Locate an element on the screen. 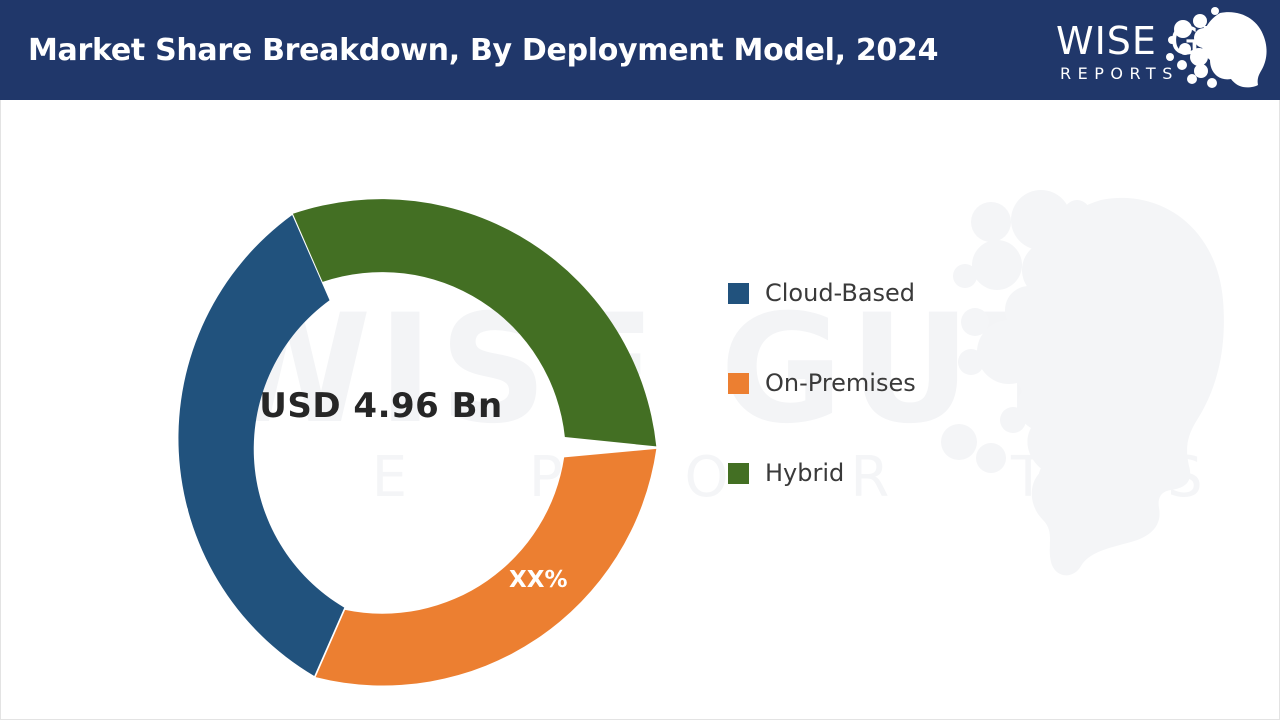 Image resolution: width=1280 pixels, height=720 pixels. donut-slice-on-premises is located at coordinates (486, 567).